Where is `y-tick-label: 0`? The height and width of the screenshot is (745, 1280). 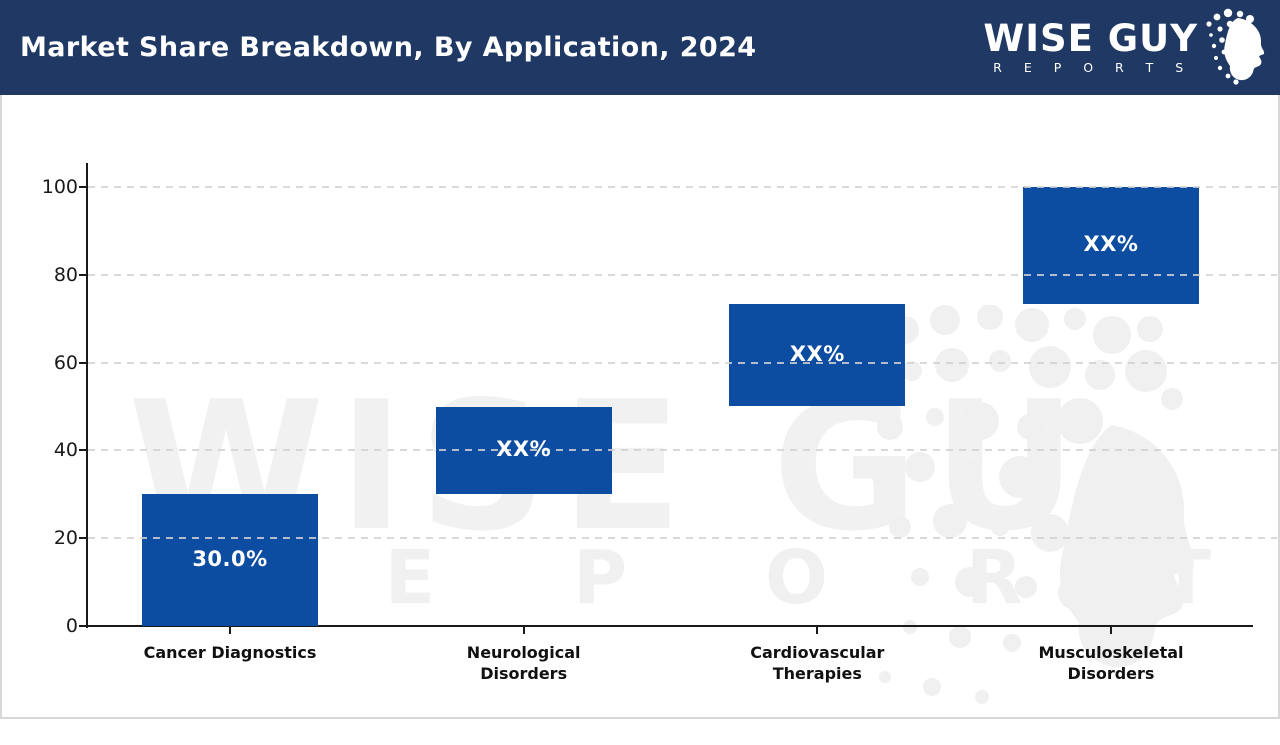 y-tick-label: 0 is located at coordinates (71, 626).